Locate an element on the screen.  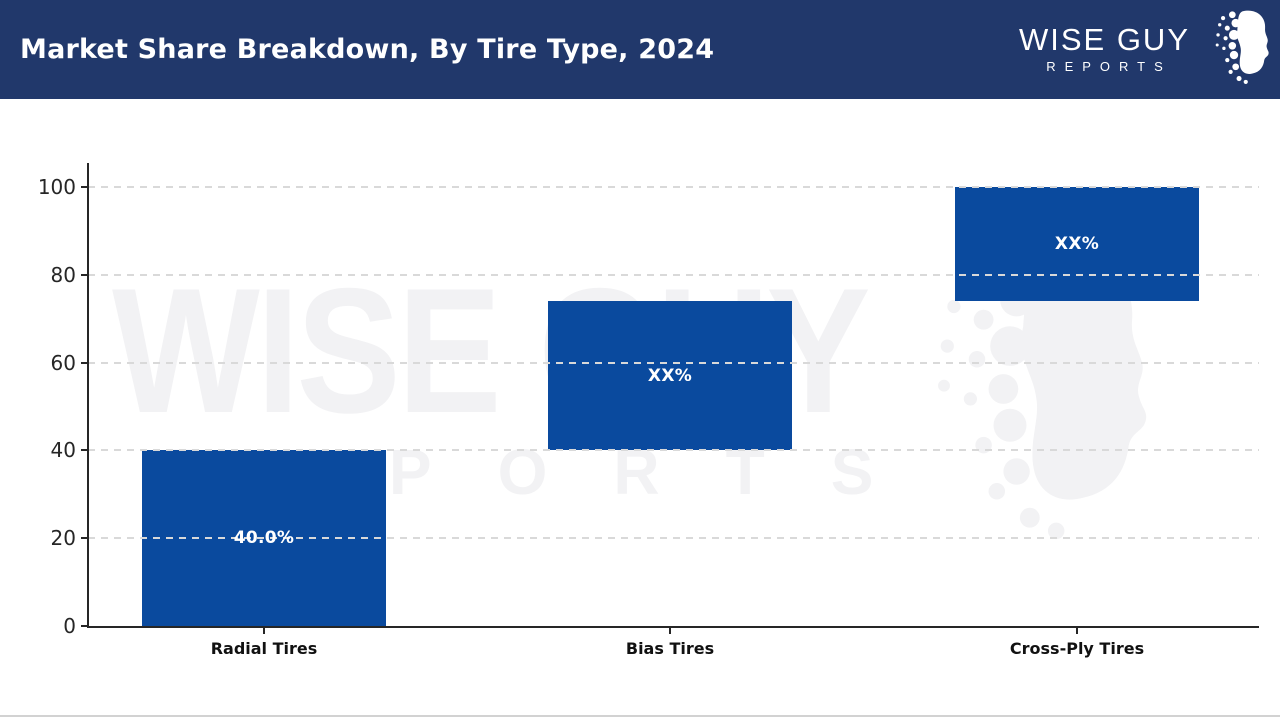
y-tick-label-0: 0 is located at coordinates (69, 626).